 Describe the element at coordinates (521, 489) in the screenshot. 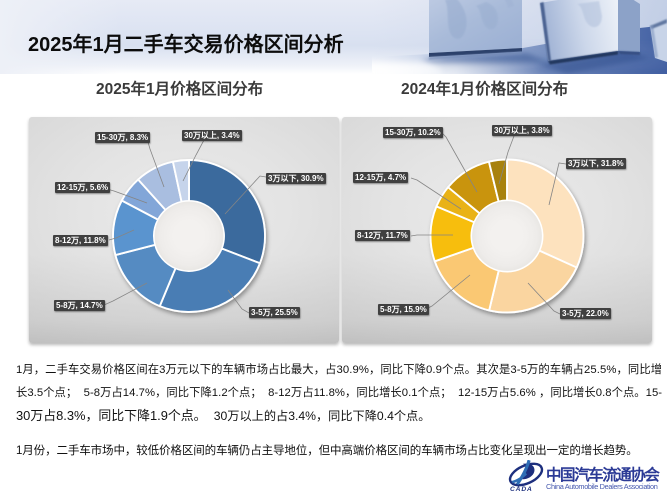

I see `svg-text: CADA` at that location.